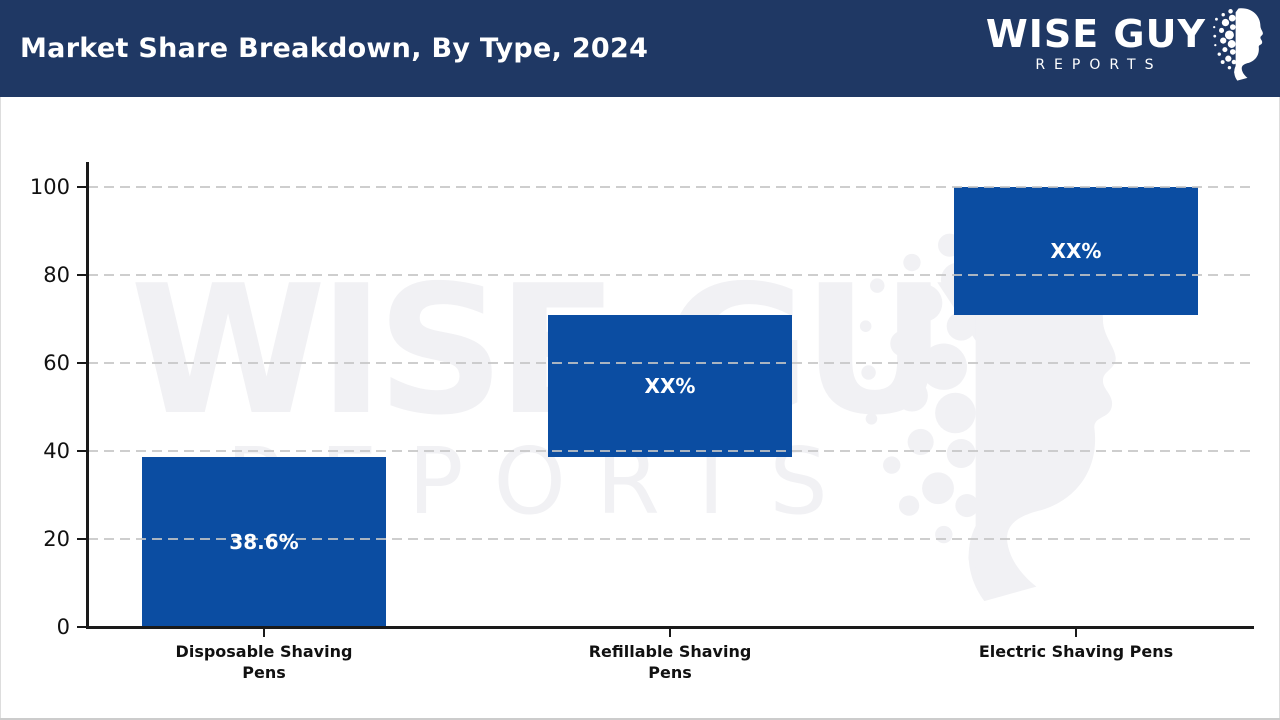 This screenshot has height=720, width=1280. I want to click on brand-wordmark-block: WISE GUY REPORTS, so click(1096, 44).